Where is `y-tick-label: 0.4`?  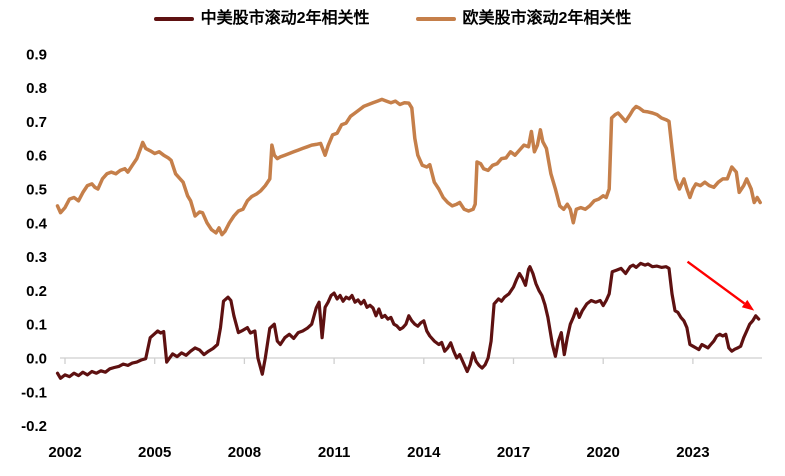
y-tick-label: 0.4 is located at coordinates (37, 223).